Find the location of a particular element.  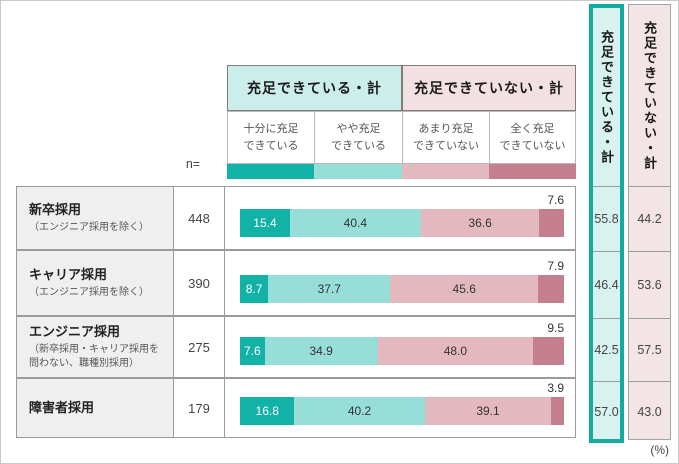

legend-strip-not-at-all is located at coordinates (532, 171).